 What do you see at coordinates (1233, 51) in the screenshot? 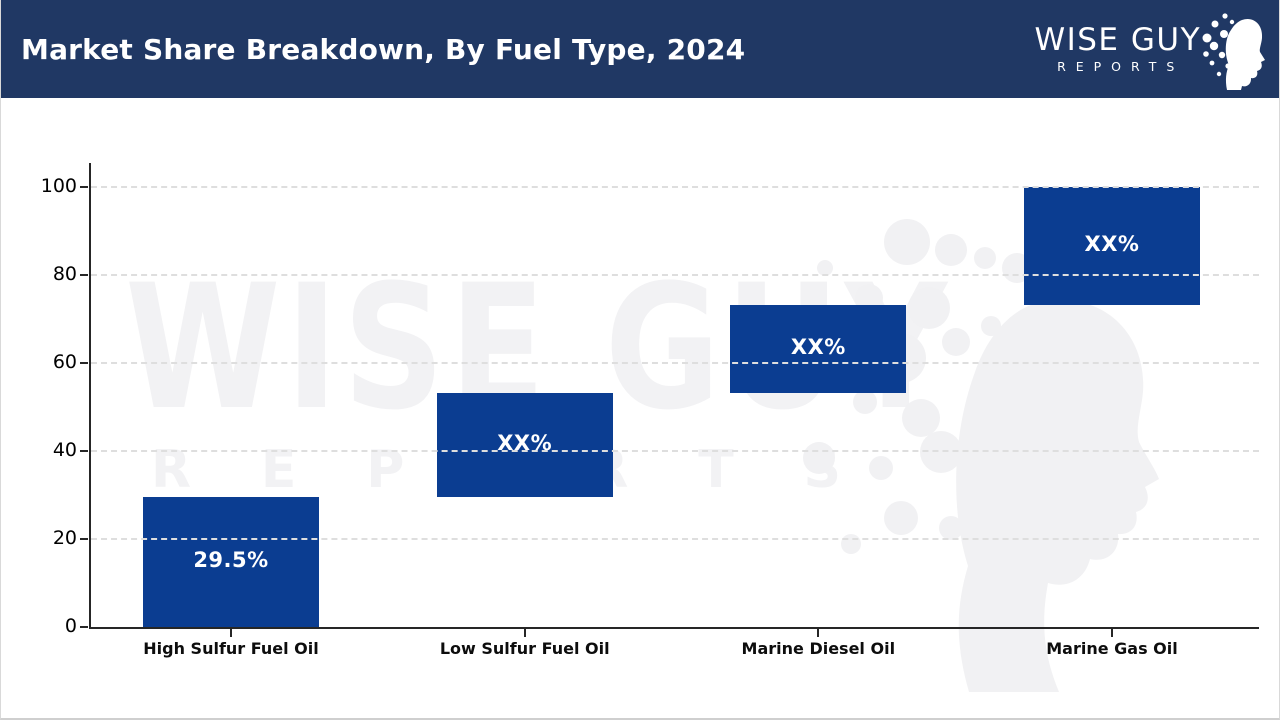
I see `logo-face-icon` at bounding box center [1233, 51].